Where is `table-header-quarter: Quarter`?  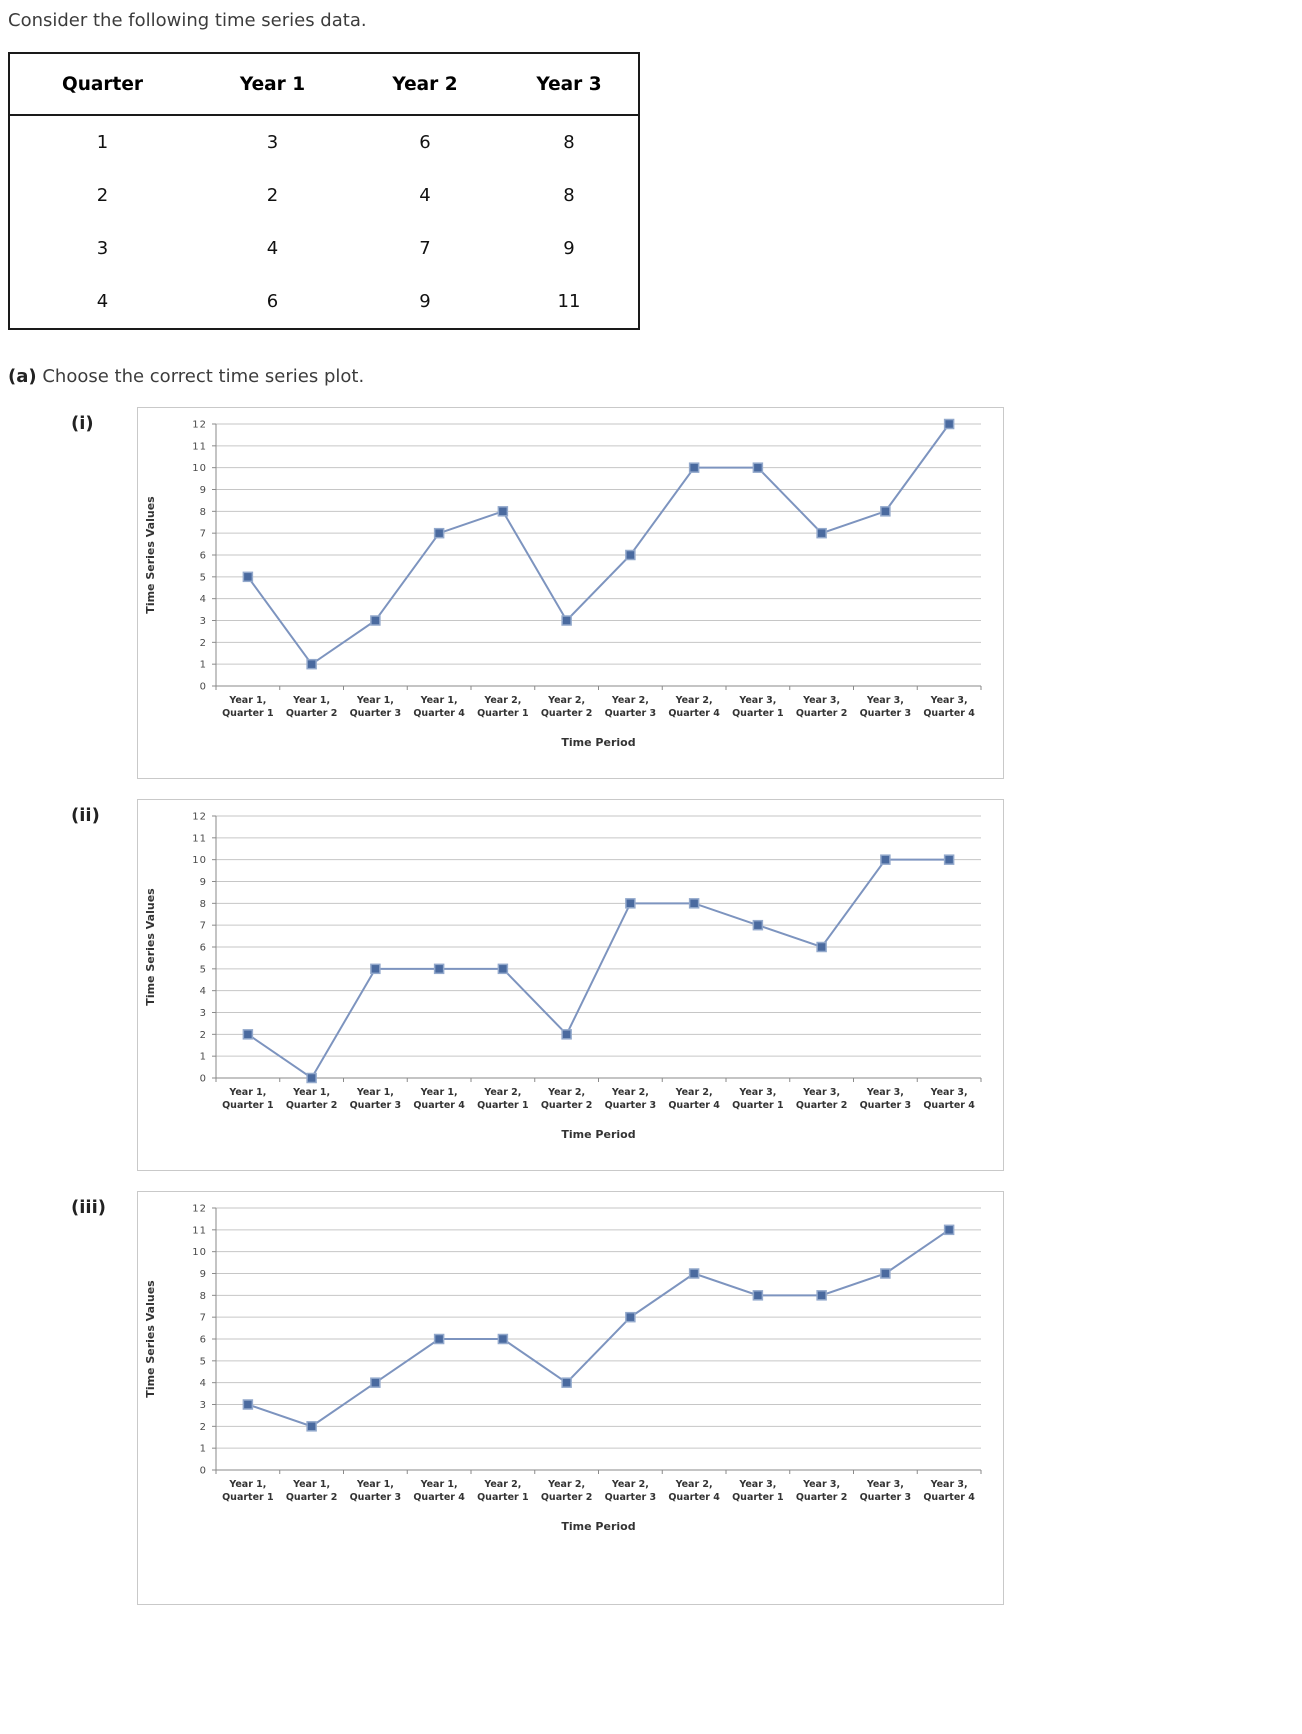
table-header-quarter: Quarter is located at coordinates (102, 84).